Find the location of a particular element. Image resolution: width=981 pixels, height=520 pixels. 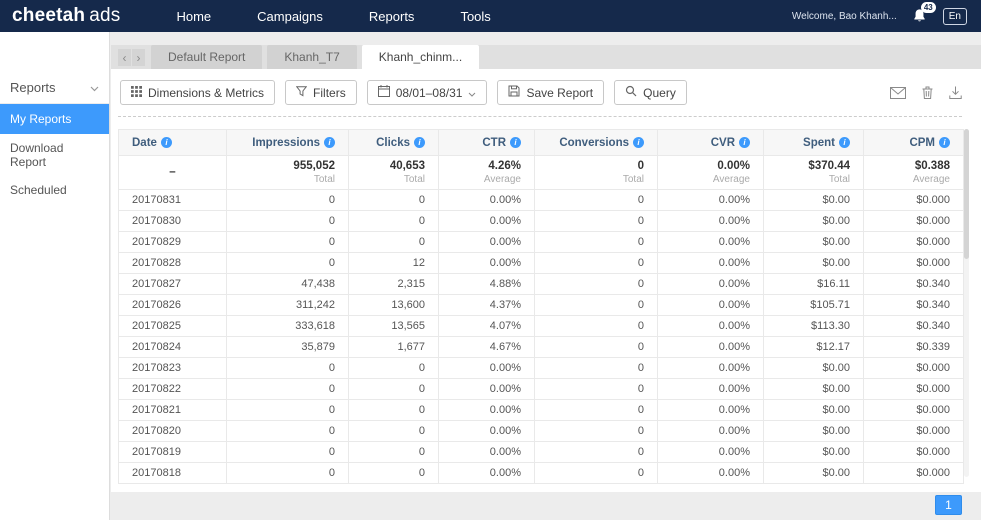

query-button: Query is located at coordinates (650, 92).